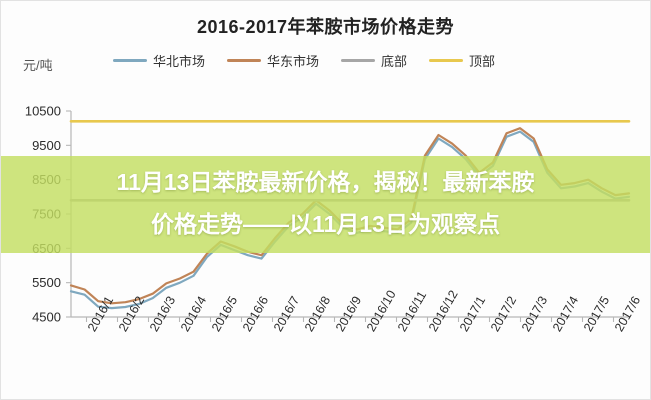 The height and width of the screenshot is (400, 651). What do you see at coordinates (325, 182) in the screenshot?
I see `headline-line-1: 11月13日苯胺最新价格，揭秘！最新苯胺` at bounding box center [325, 182].